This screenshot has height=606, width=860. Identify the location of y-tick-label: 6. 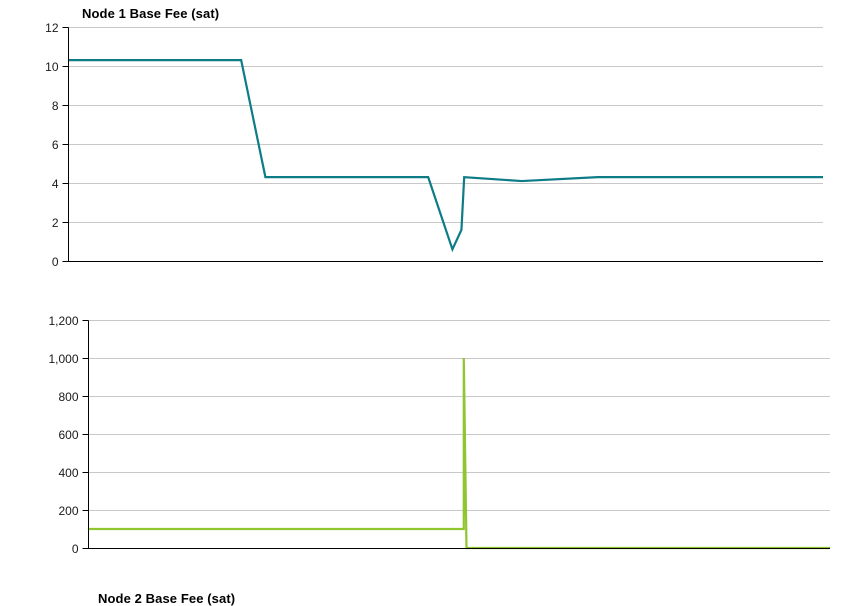
(55, 145).